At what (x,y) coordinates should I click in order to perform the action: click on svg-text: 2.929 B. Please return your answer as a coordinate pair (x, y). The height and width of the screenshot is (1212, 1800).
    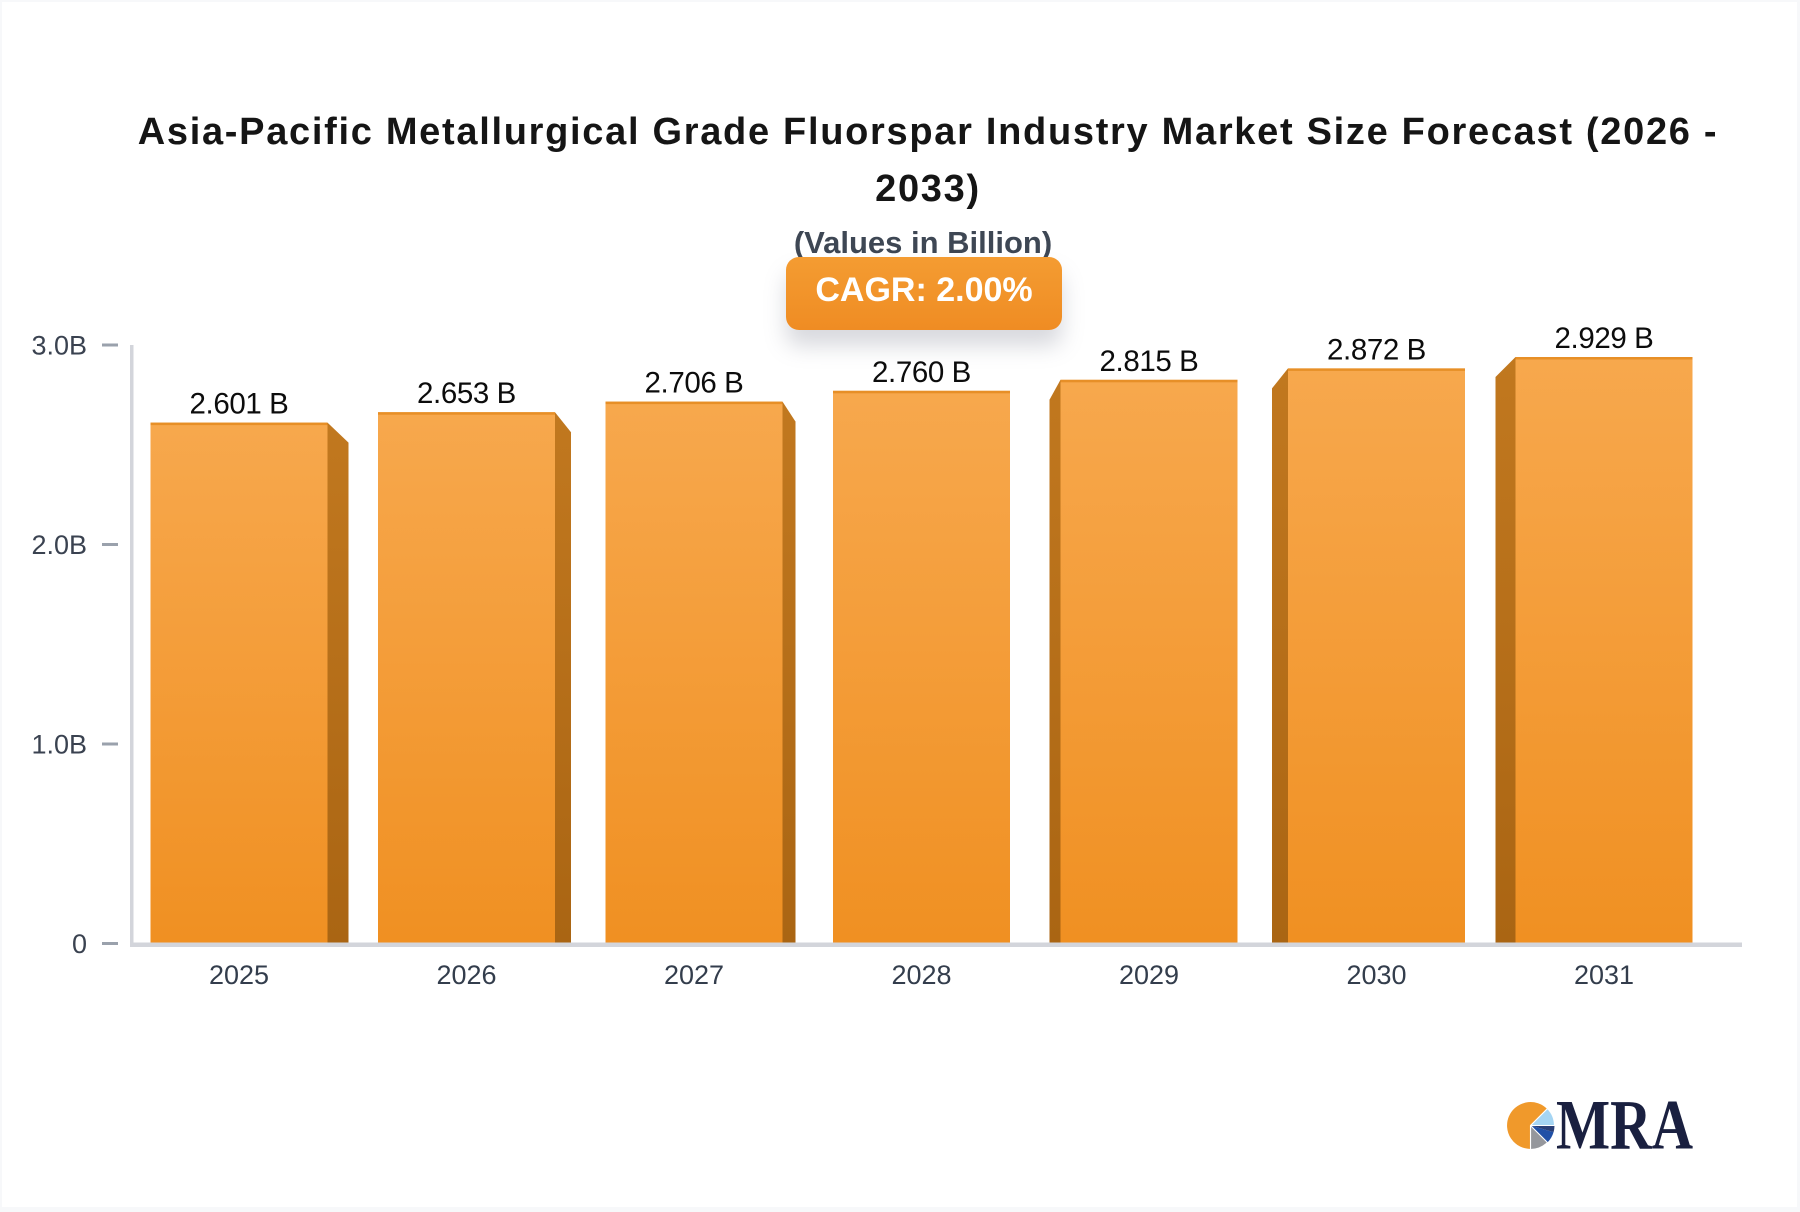
    Looking at the image, I should click on (1604, 338).